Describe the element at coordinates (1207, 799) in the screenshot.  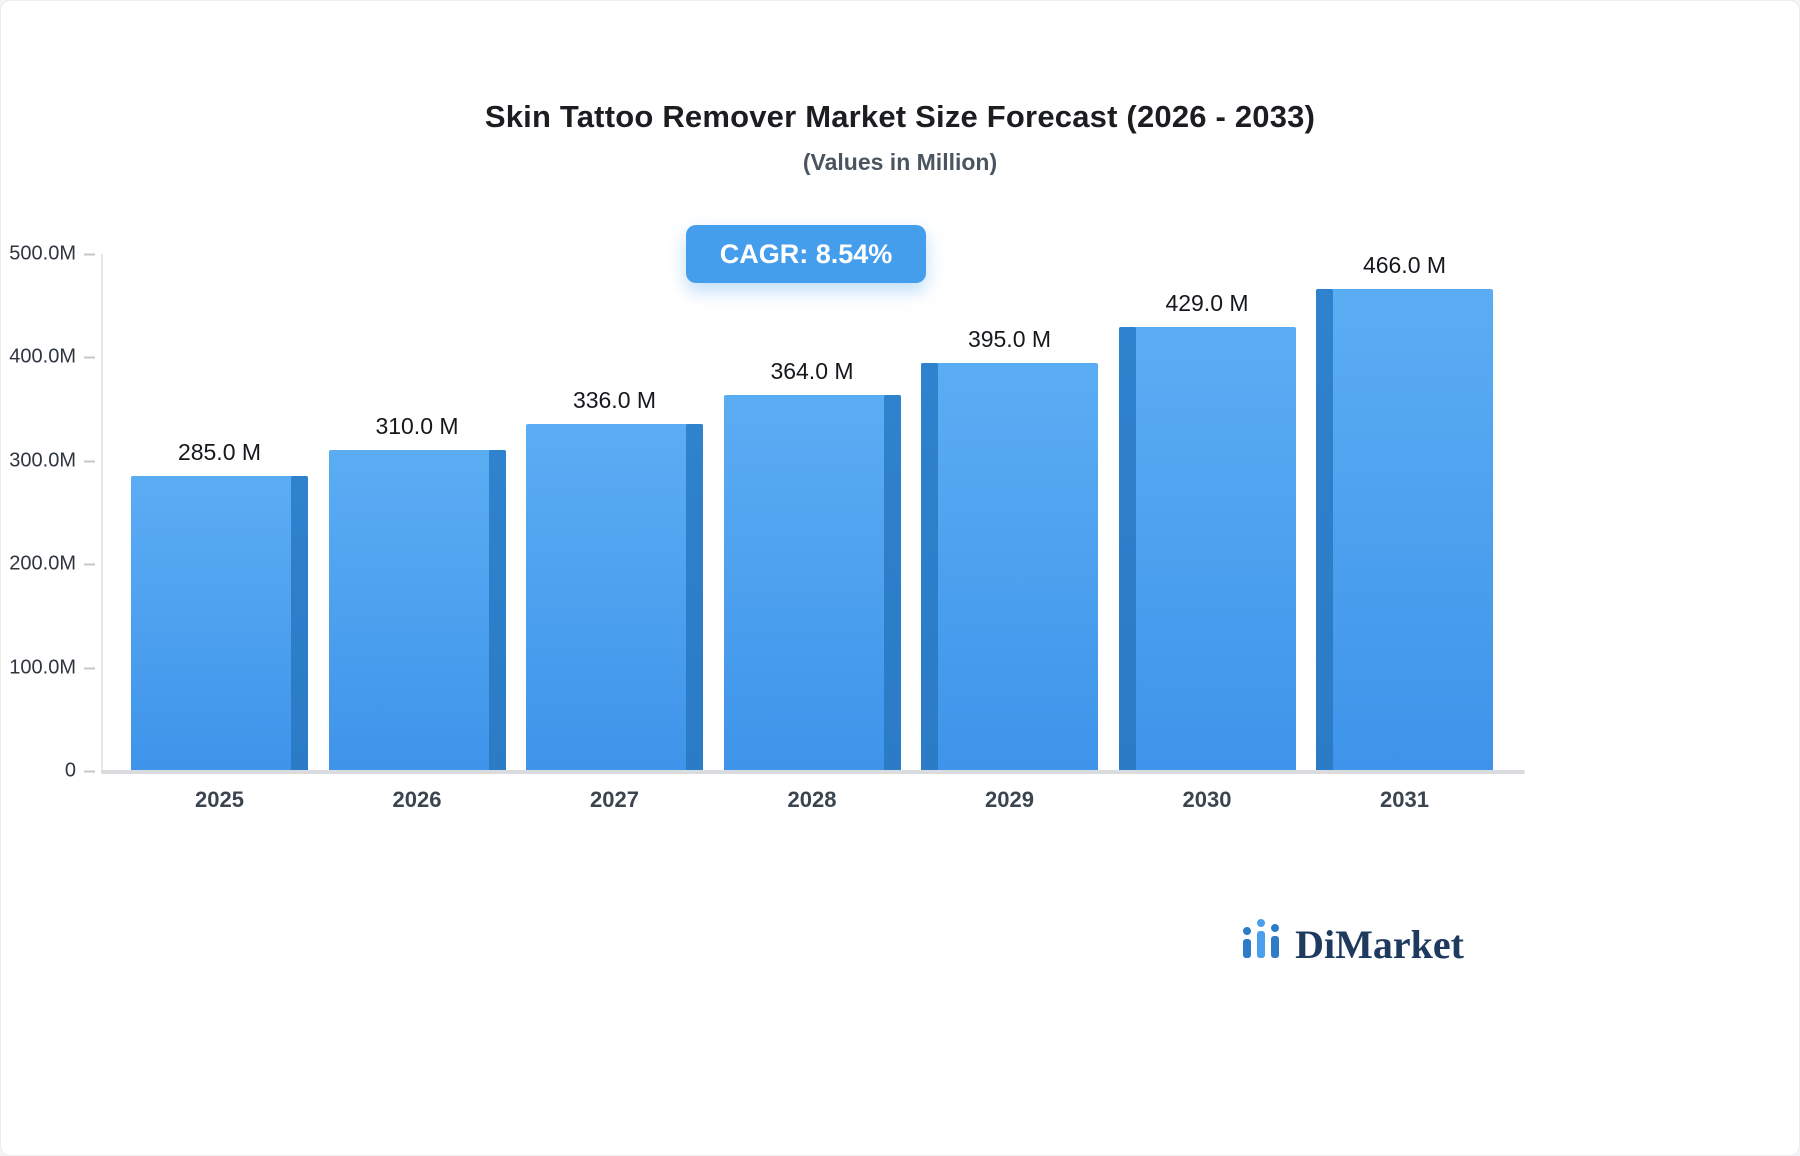
I see `x-tick-label: 2030` at that location.